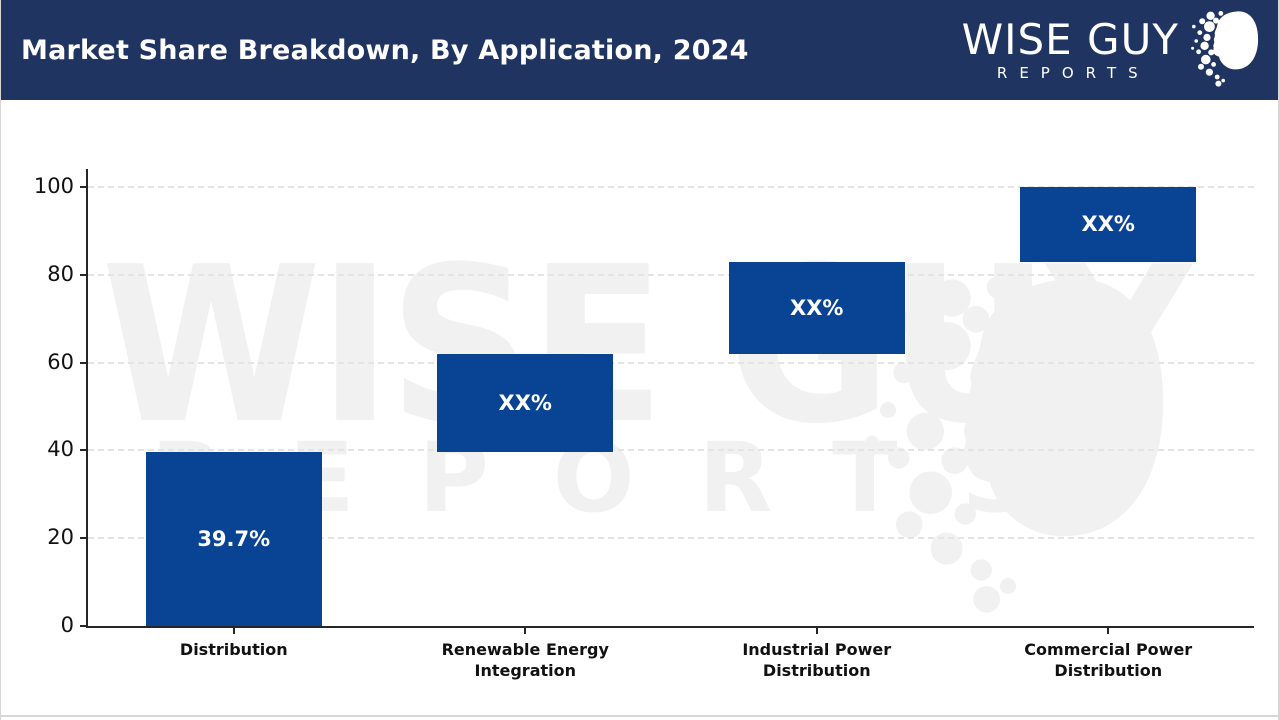  Describe the element at coordinates (60, 449) in the screenshot. I see `y-tick-label: 40` at that location.